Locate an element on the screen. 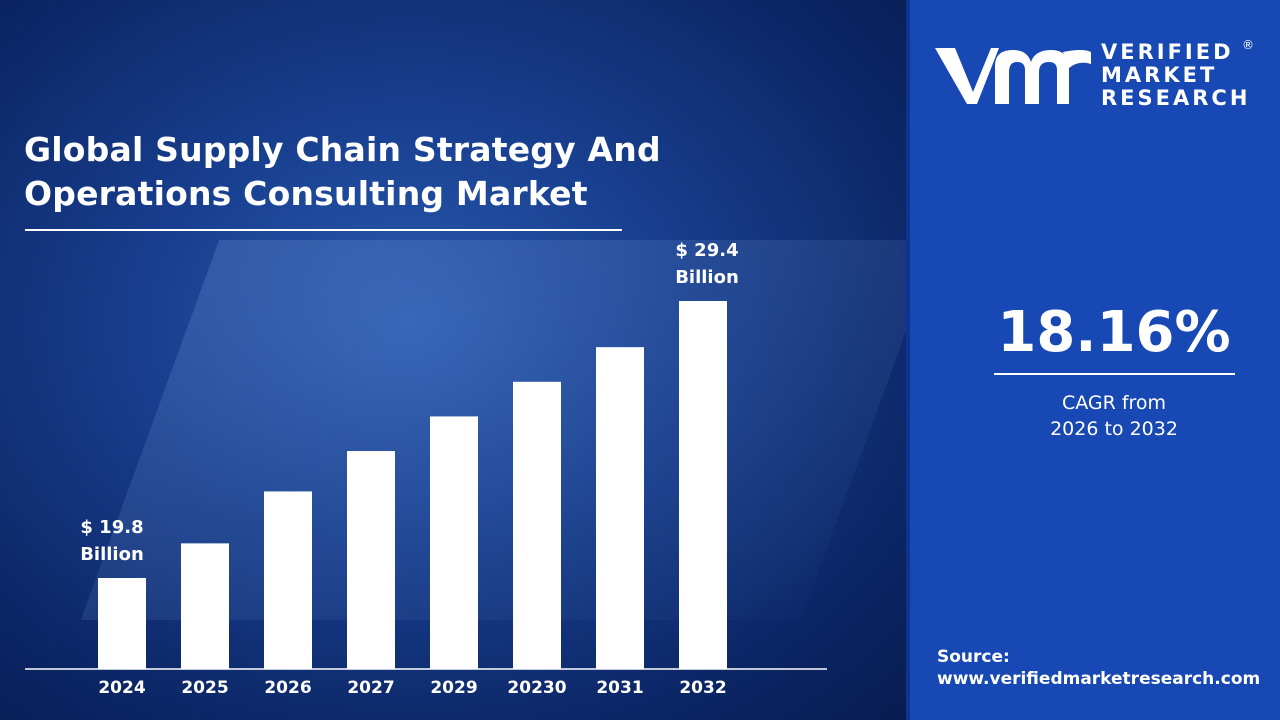 The image size is (1280, 720). x-tick-label: 2032 is located at coordinates (702, 688).